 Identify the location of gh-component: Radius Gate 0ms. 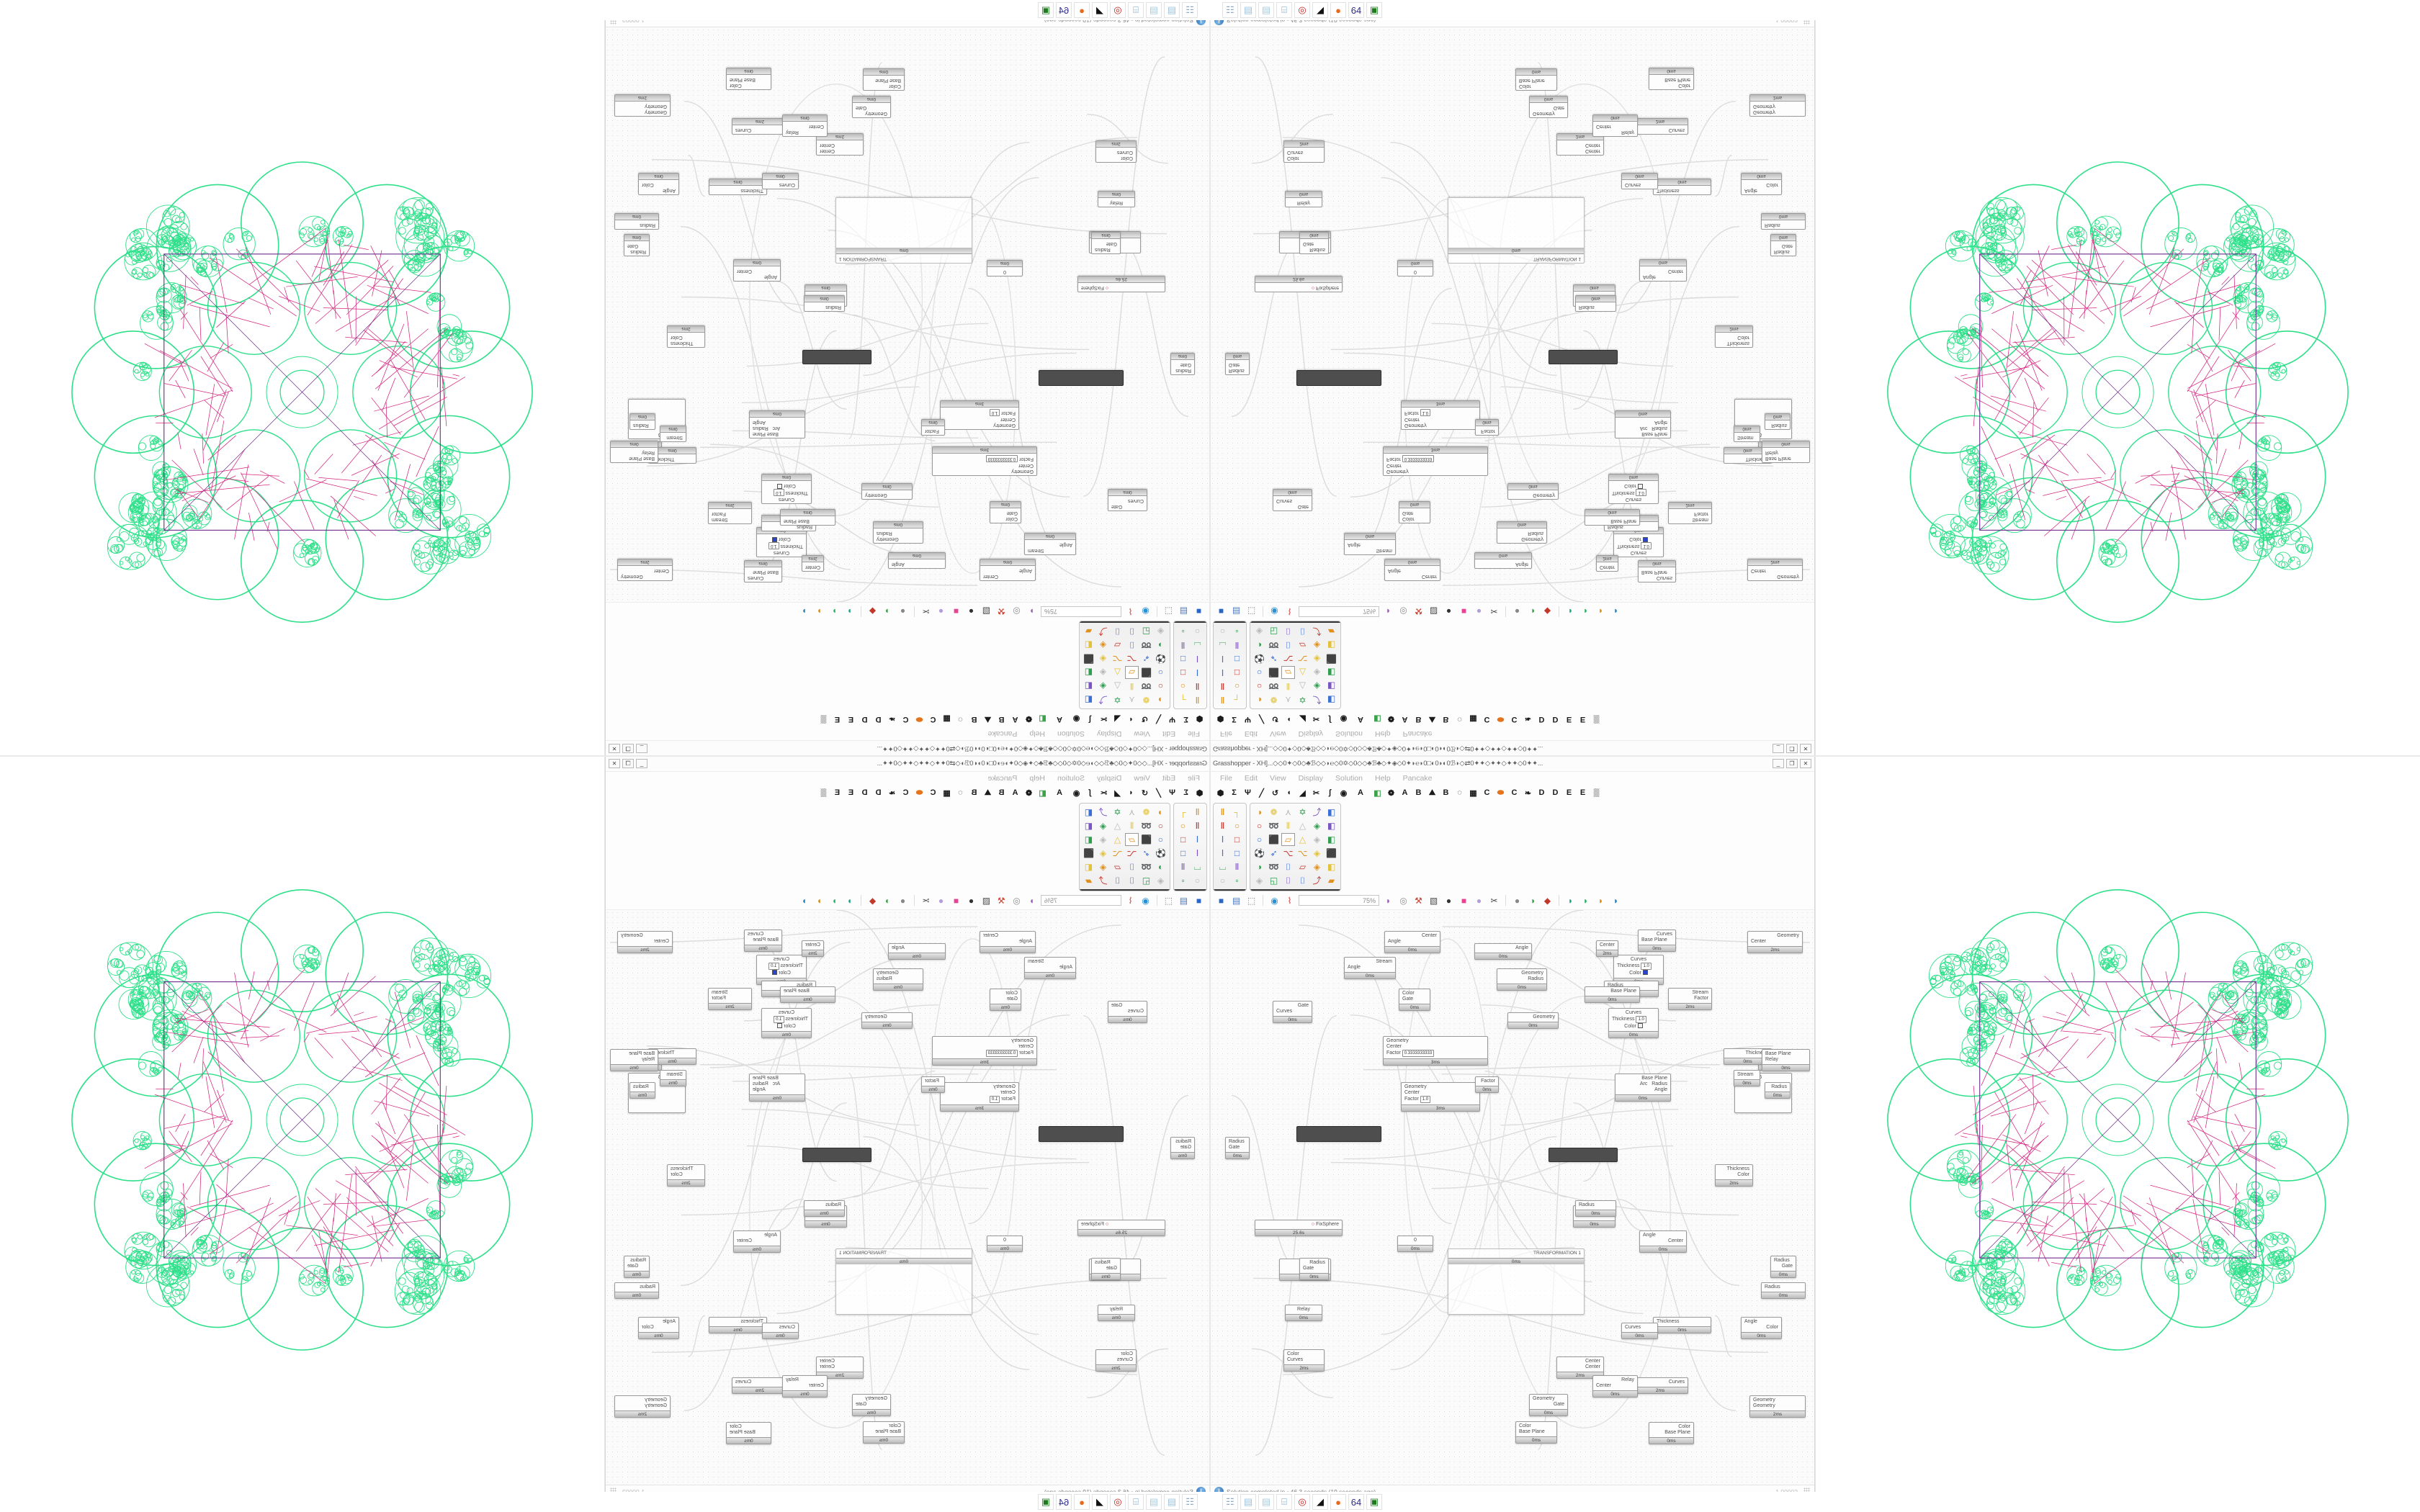
(1237, 364).